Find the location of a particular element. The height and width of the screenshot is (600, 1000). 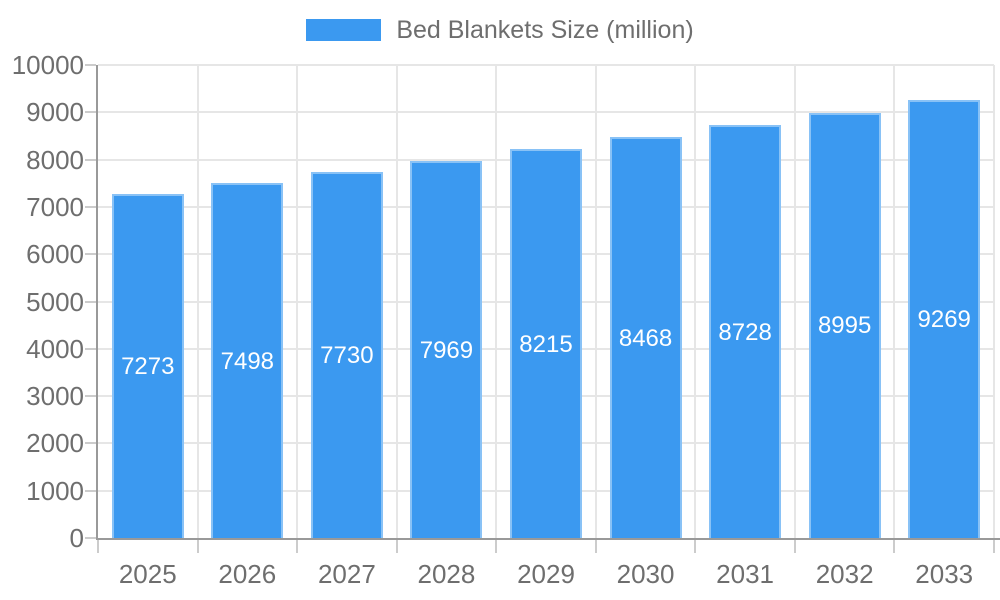

x-axis-category-label: 2032 is located at coordinates (844, 574).